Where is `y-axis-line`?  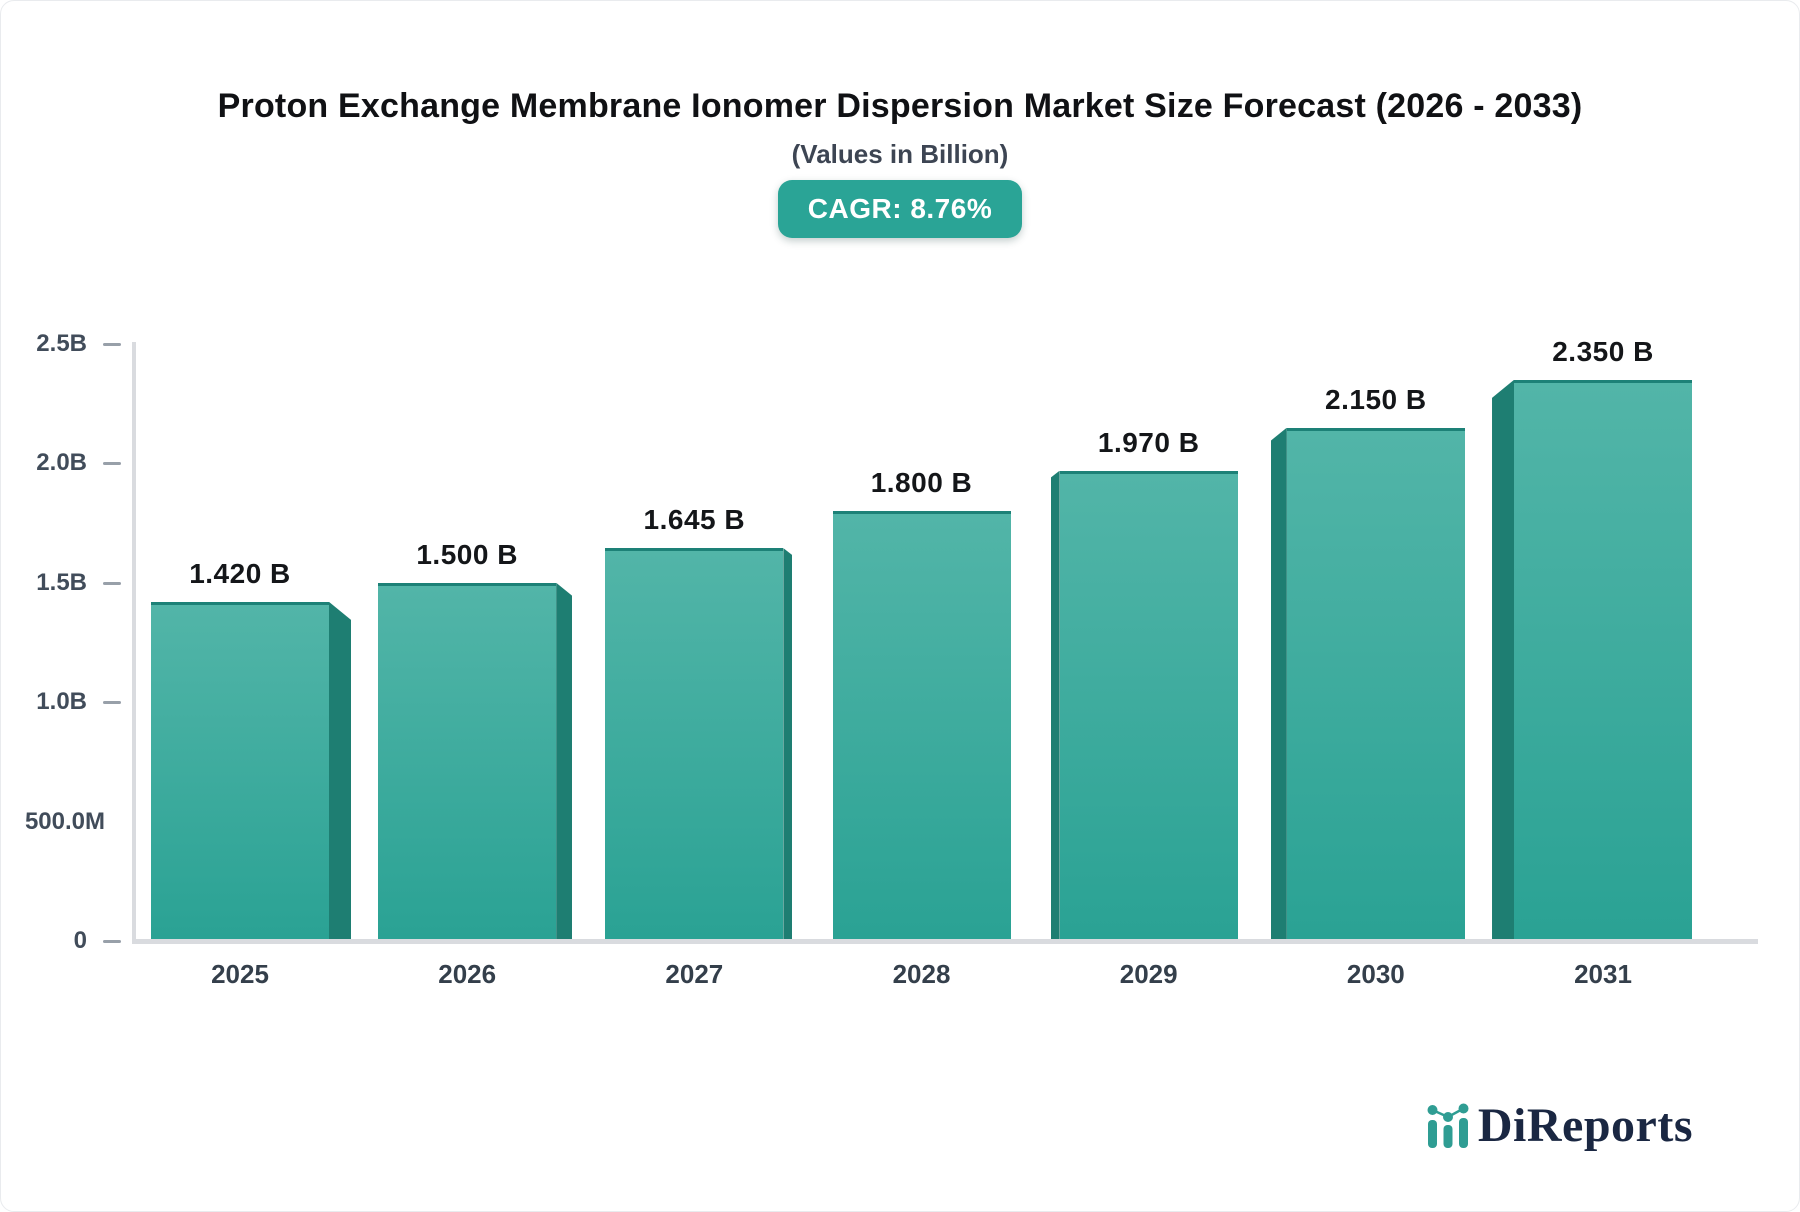
y-axis-line is located at coordinates (134, 642).